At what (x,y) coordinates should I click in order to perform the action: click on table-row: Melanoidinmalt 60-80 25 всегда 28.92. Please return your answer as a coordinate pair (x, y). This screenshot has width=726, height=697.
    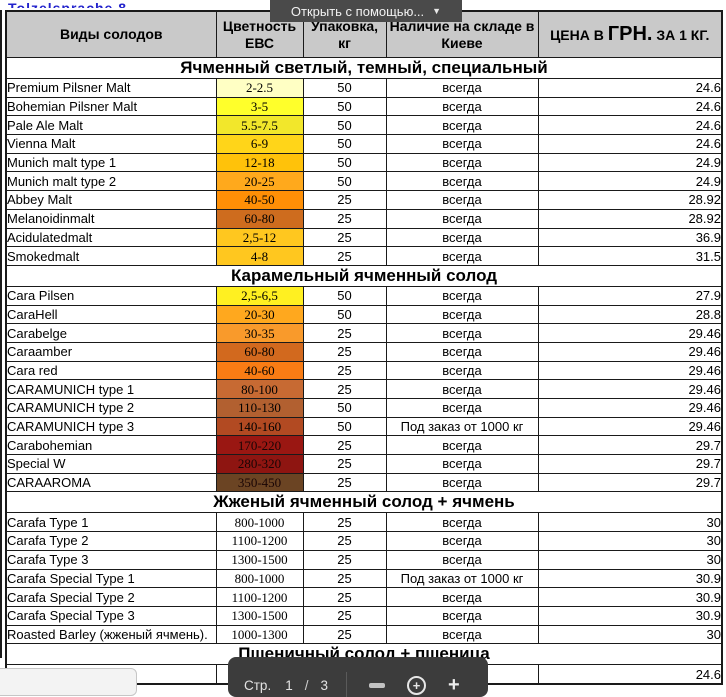
    Looking at the image, I should click on (364, 218).